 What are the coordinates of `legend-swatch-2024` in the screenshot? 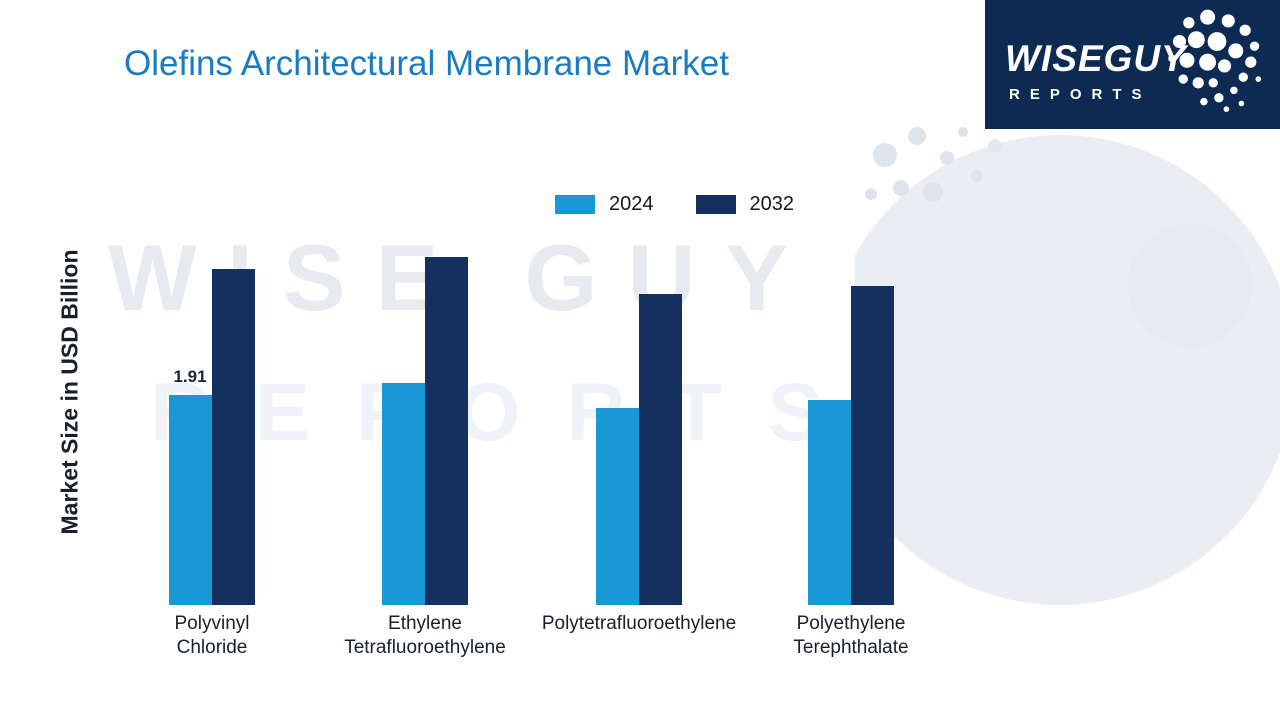 It's located at (575, 204).